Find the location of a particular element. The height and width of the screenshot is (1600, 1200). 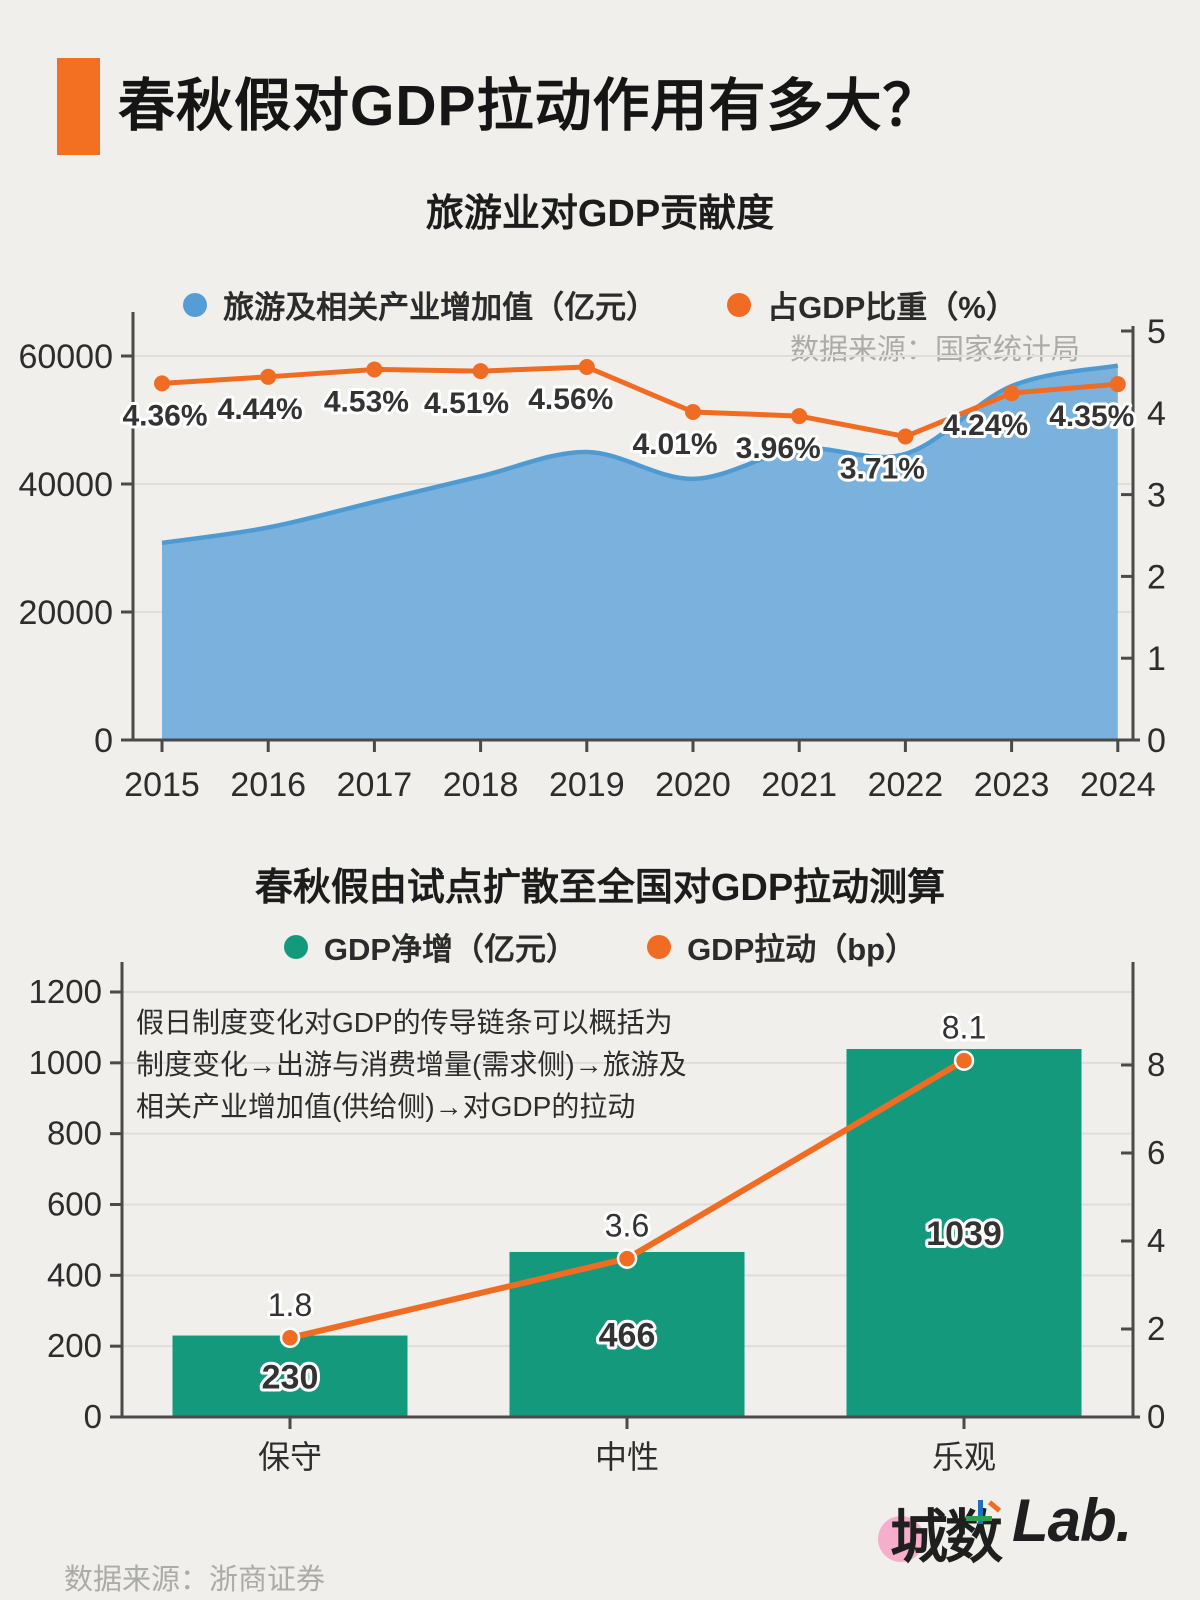

right-axis-tick-label: 3 is located at coordinates (1156, 496).